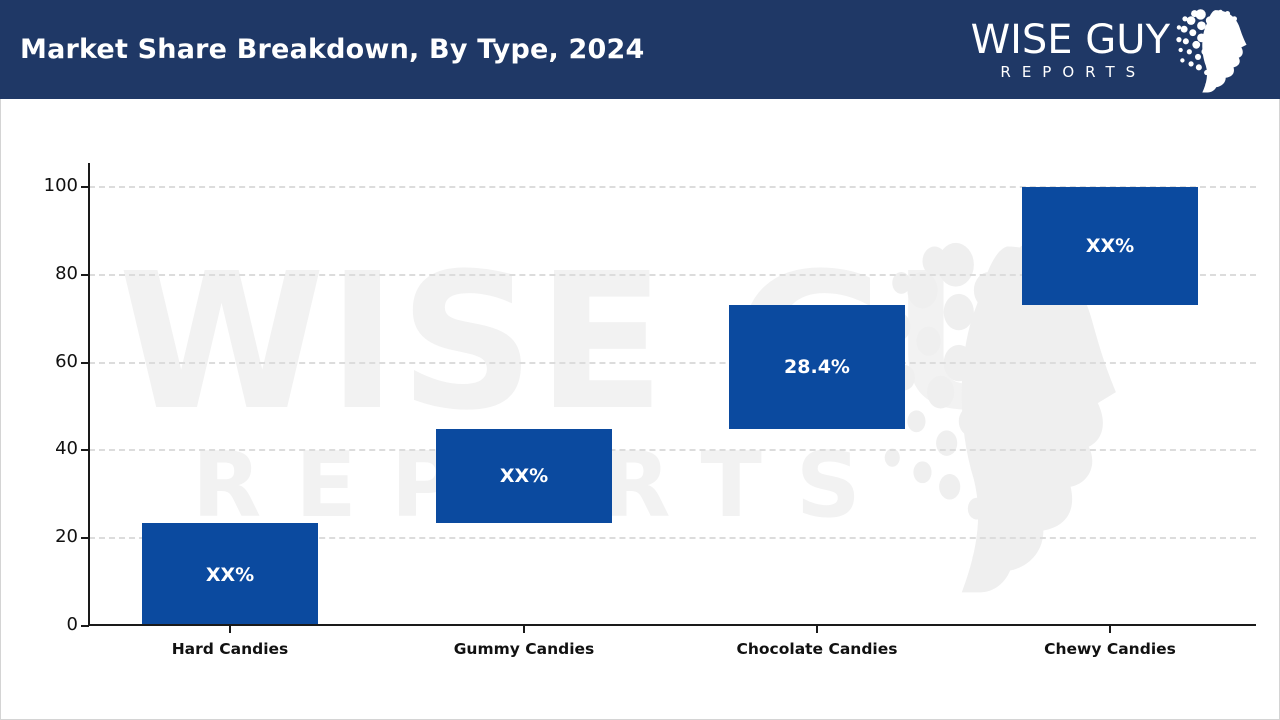  I want to click on logo-wise-guy-text: WISE GUY, so click(1070, 39).